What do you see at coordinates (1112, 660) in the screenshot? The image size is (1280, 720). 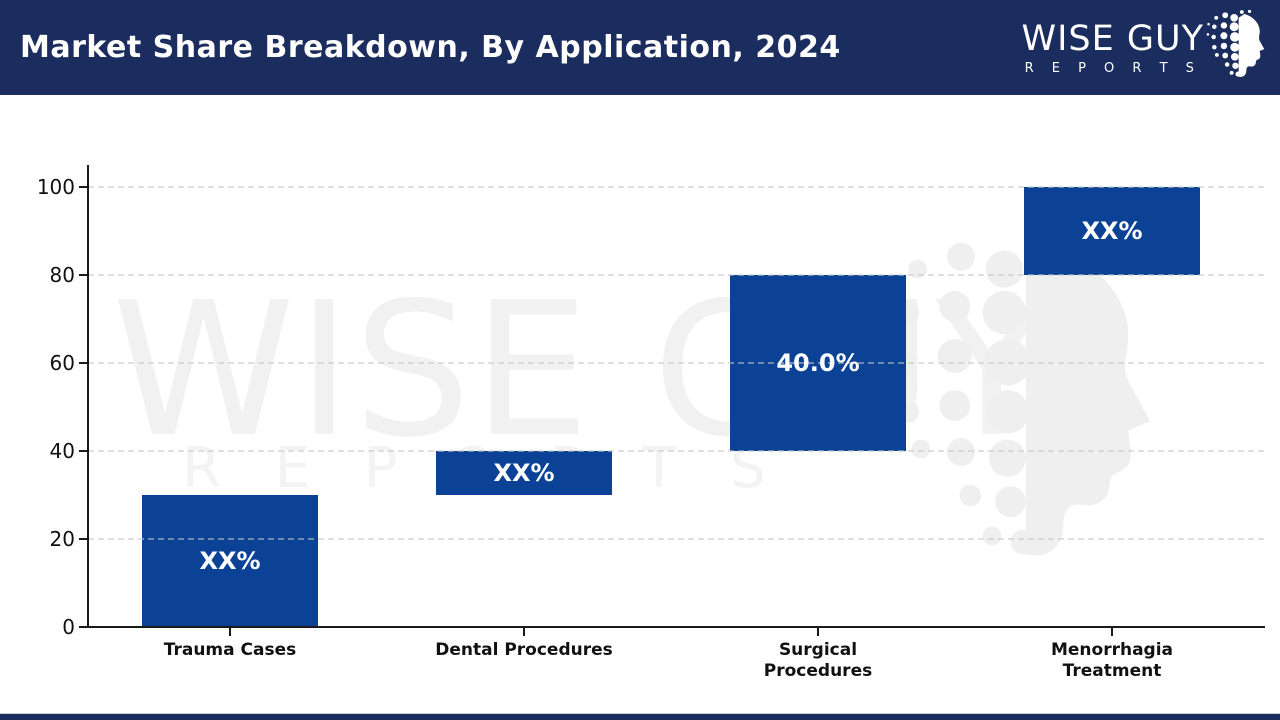 I see `x-tick-label: Menorrhagia Treatment` at bounding box center [1112, 660].